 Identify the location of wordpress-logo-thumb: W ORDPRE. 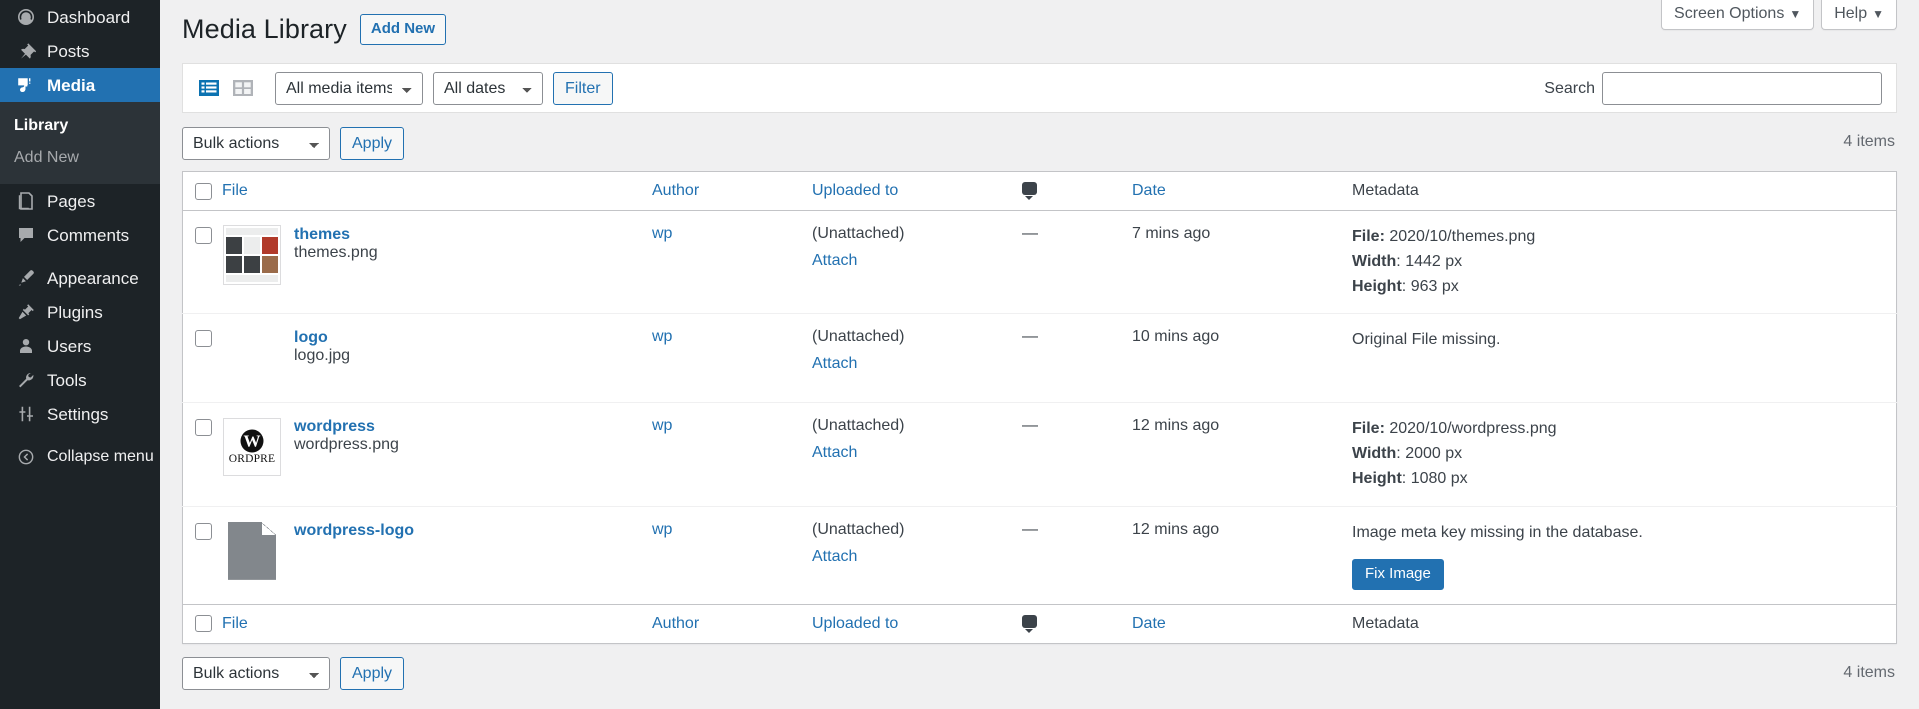
(252, 447).